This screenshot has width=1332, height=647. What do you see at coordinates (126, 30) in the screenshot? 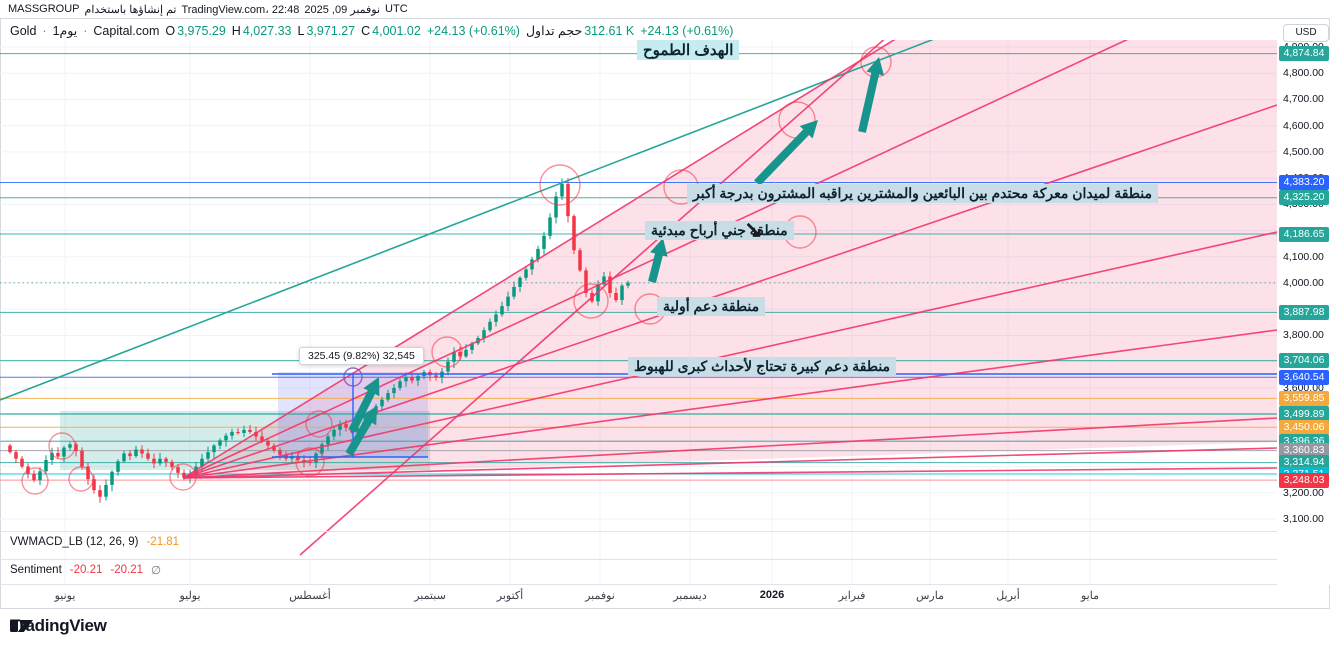
I see `exchange-label: Capital.com` at bounding box center [126, 30].